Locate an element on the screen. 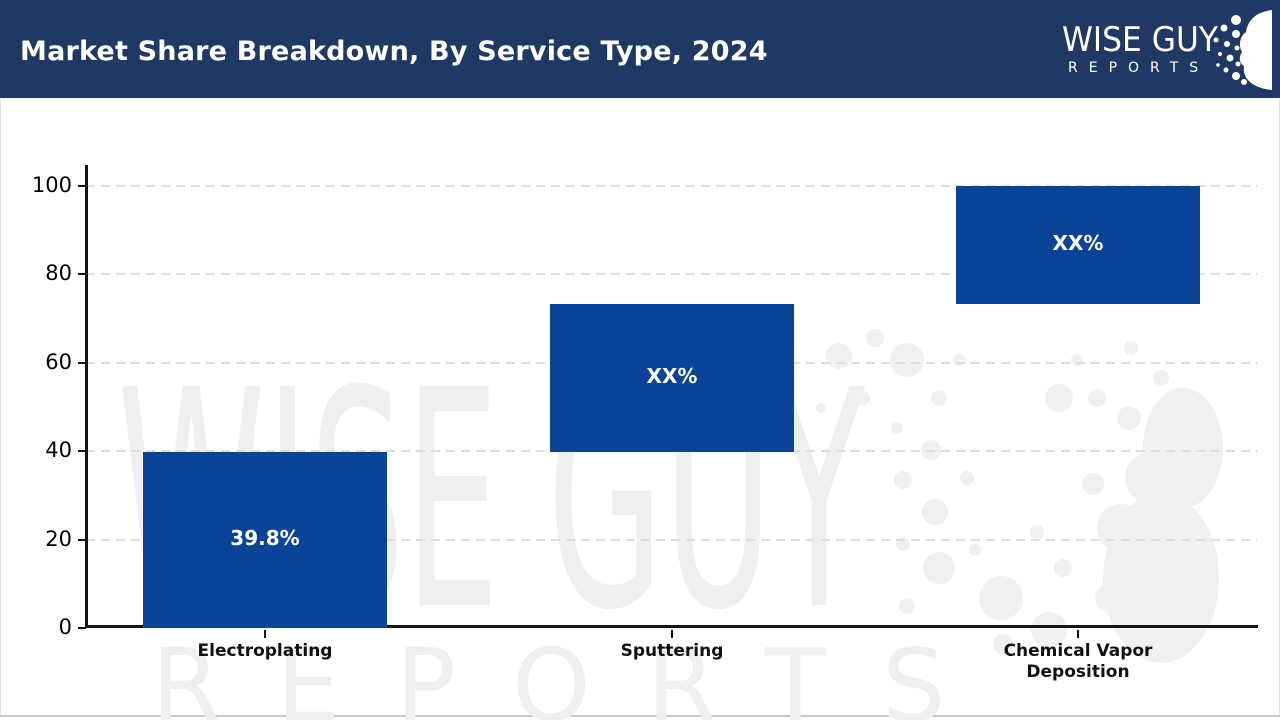 The image size is (1280, 720). y-tick-label: 40 is located at coordinates (58, 450).